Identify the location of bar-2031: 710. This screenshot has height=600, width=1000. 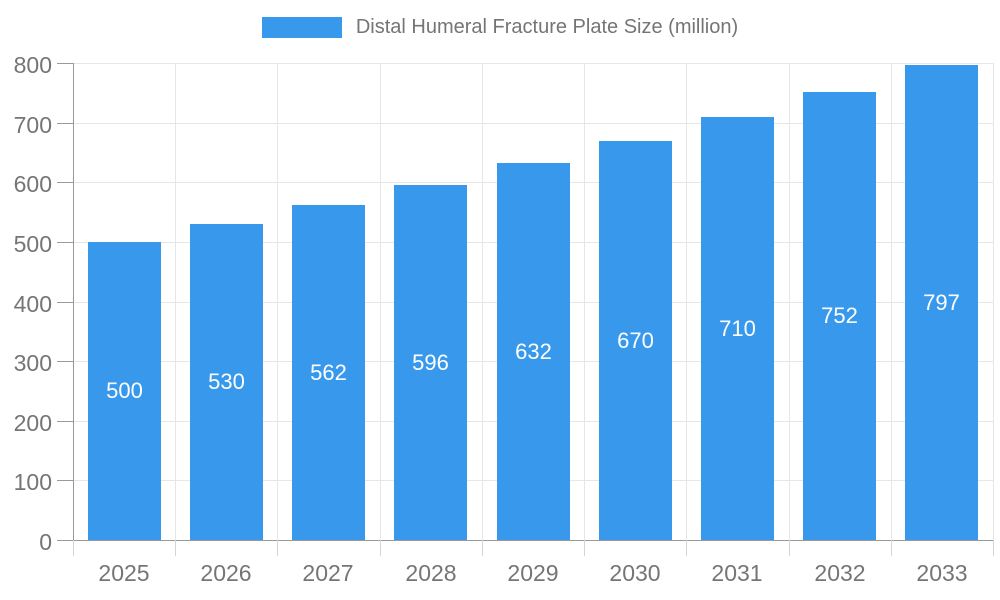
(737, 328).